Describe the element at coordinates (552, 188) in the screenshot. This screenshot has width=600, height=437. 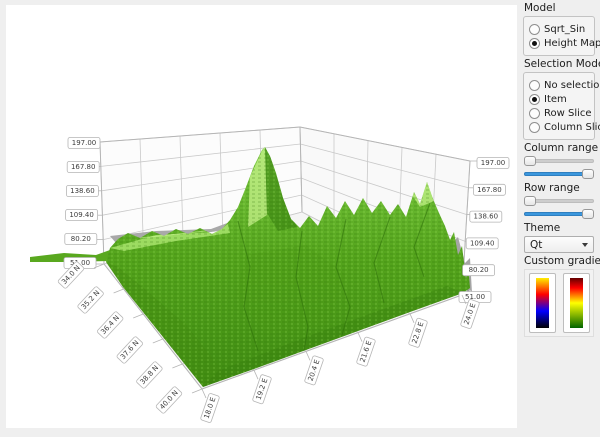
I see `row-range-label: Row range` at that location.